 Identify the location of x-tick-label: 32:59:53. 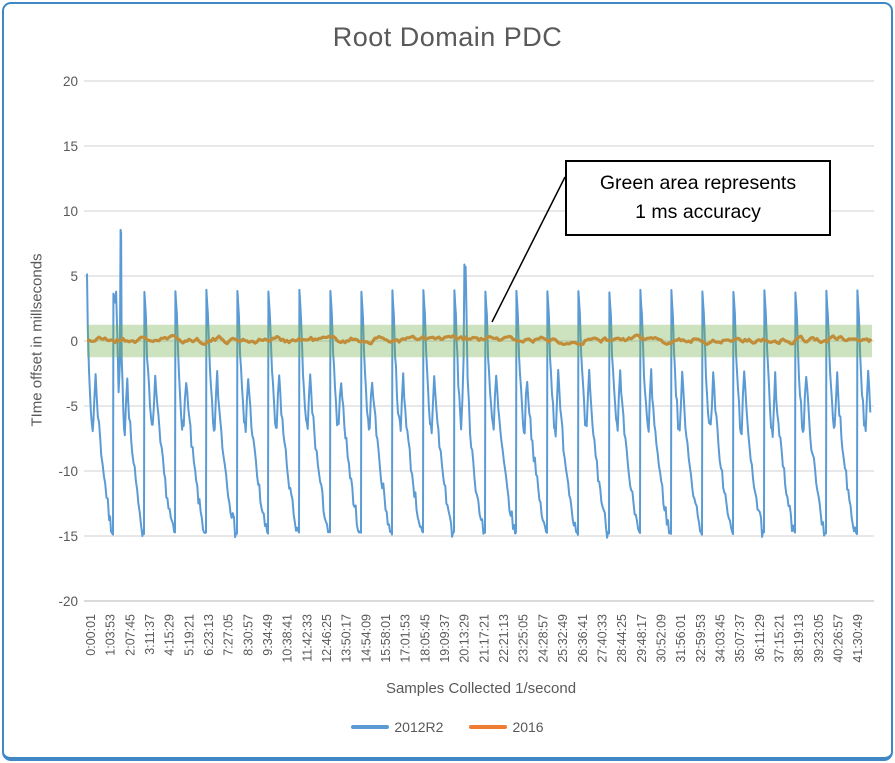
(701, 638).